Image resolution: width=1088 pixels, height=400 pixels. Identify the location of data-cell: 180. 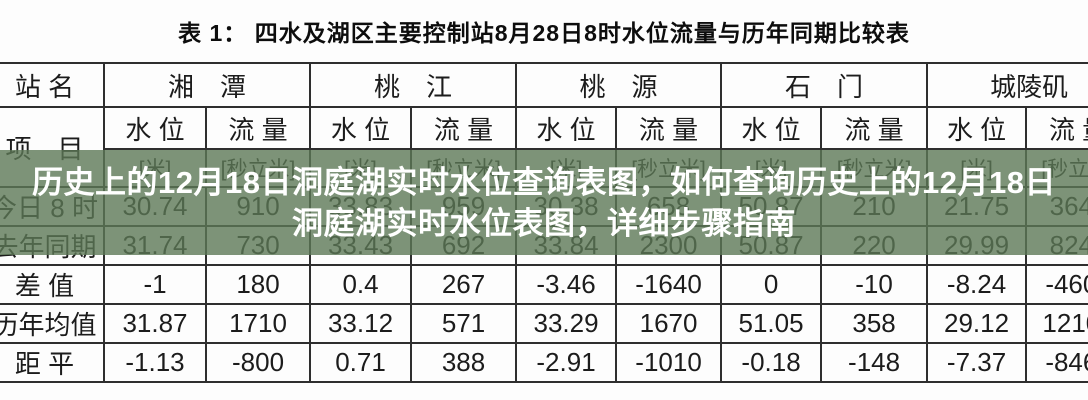
(258, 284).